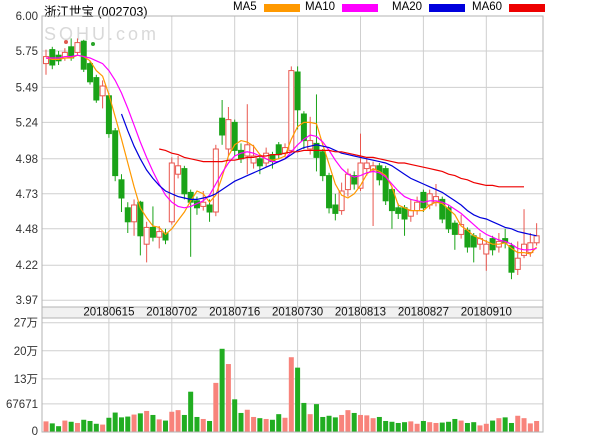 The height and width of the screenshot is (440, 600). Describe the element at coordinates (27, 160) in the screenshot. I see `y-axis-label: 4.98` at that location.